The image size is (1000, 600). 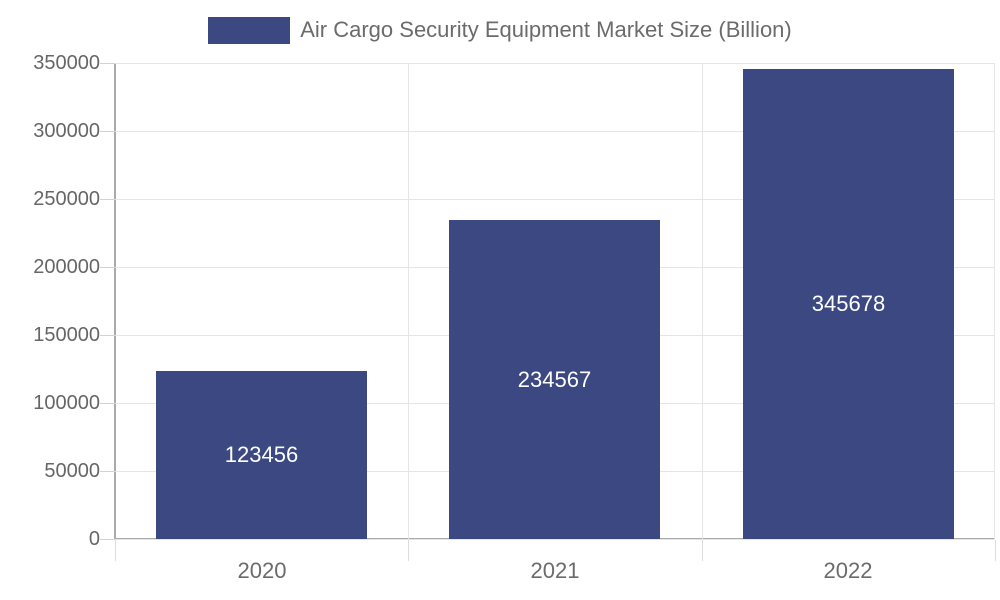 I want to click on y-axis-tick-label: 0, so click(x=94, y=539).